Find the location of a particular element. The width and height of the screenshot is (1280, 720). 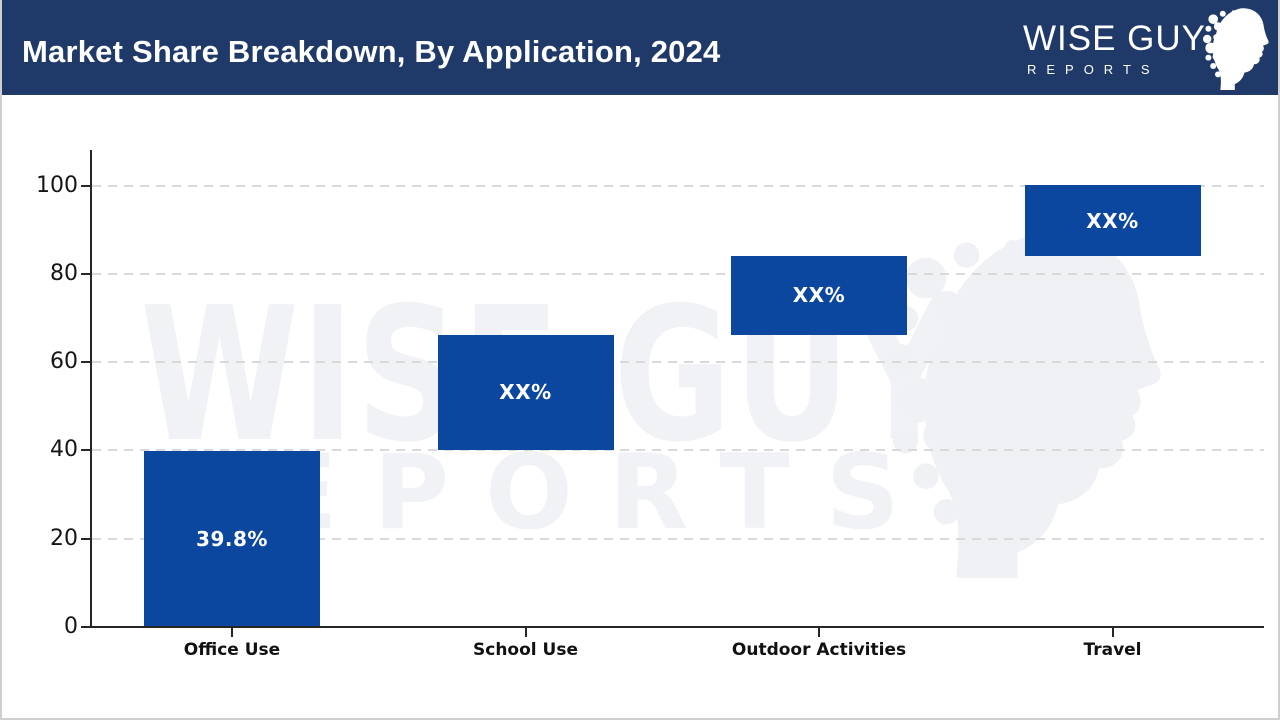

bar-office-use: 39.8% is located at coordinates (232, 539).